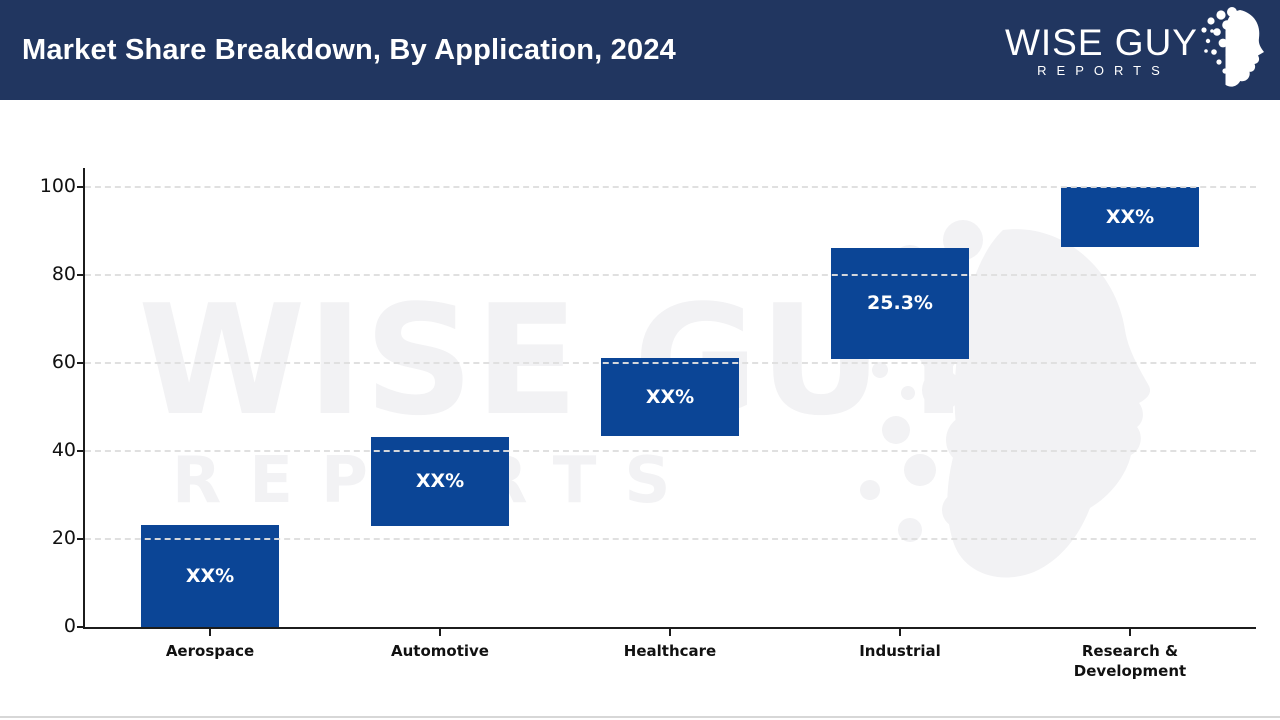 This screenshot has width=1280, height=720. Describe the element at coordinates (1101, 42) in the screenshot. I see `brand-name: WISE GUY` at that location.